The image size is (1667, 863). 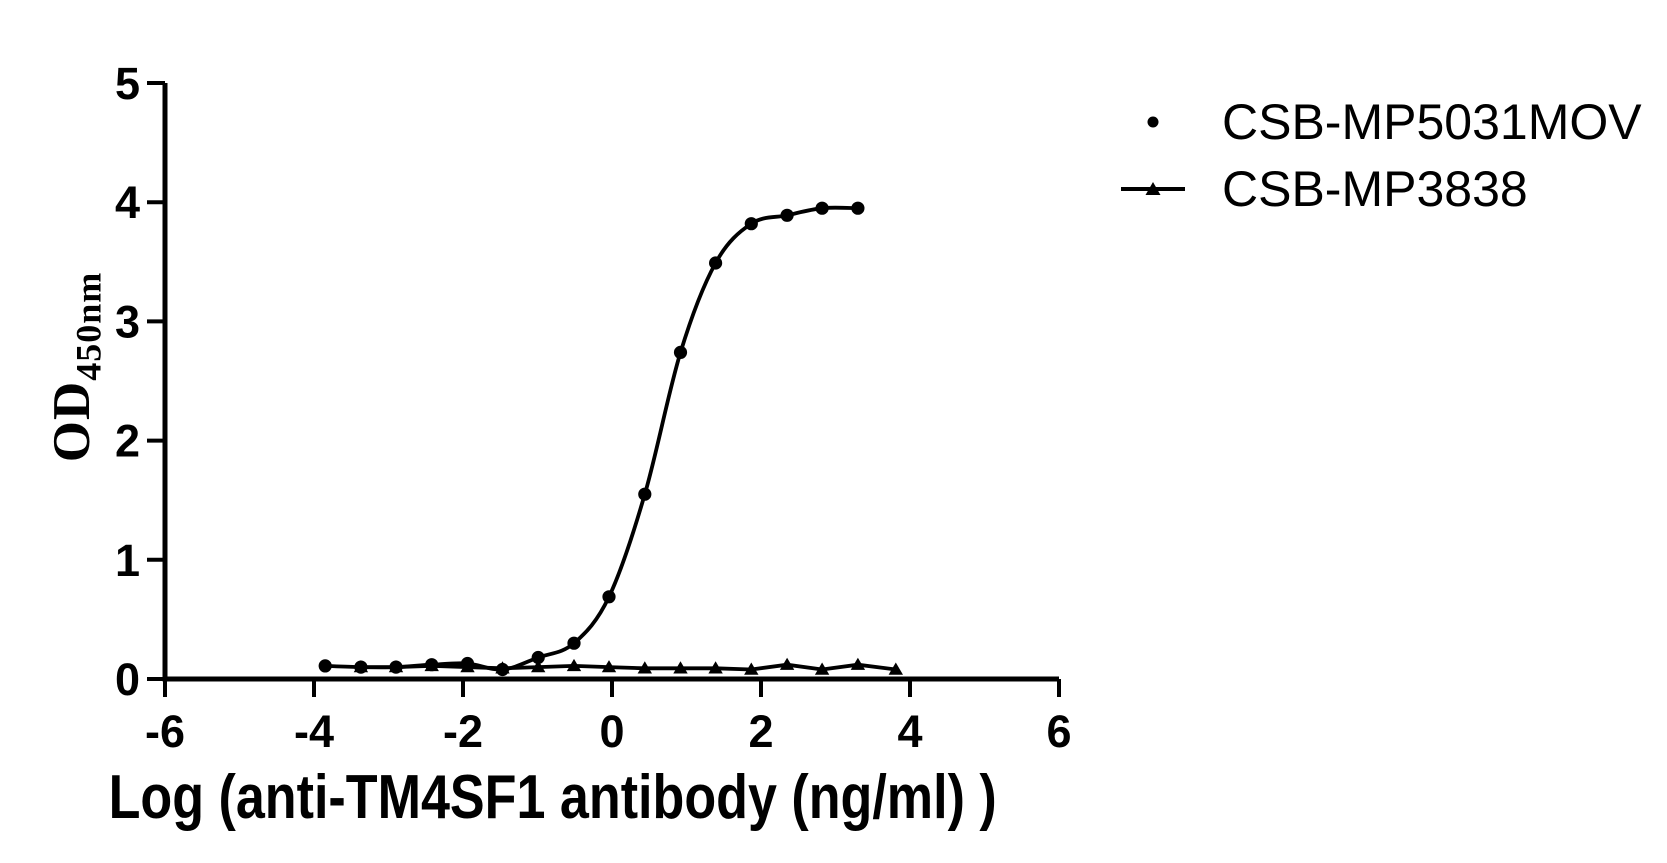 What do you see at coordinates (1432, 121) in the screenshot?
I see `legend-label-series-0: CSB-MP5031MOV` at bounding box center [1432, 121].